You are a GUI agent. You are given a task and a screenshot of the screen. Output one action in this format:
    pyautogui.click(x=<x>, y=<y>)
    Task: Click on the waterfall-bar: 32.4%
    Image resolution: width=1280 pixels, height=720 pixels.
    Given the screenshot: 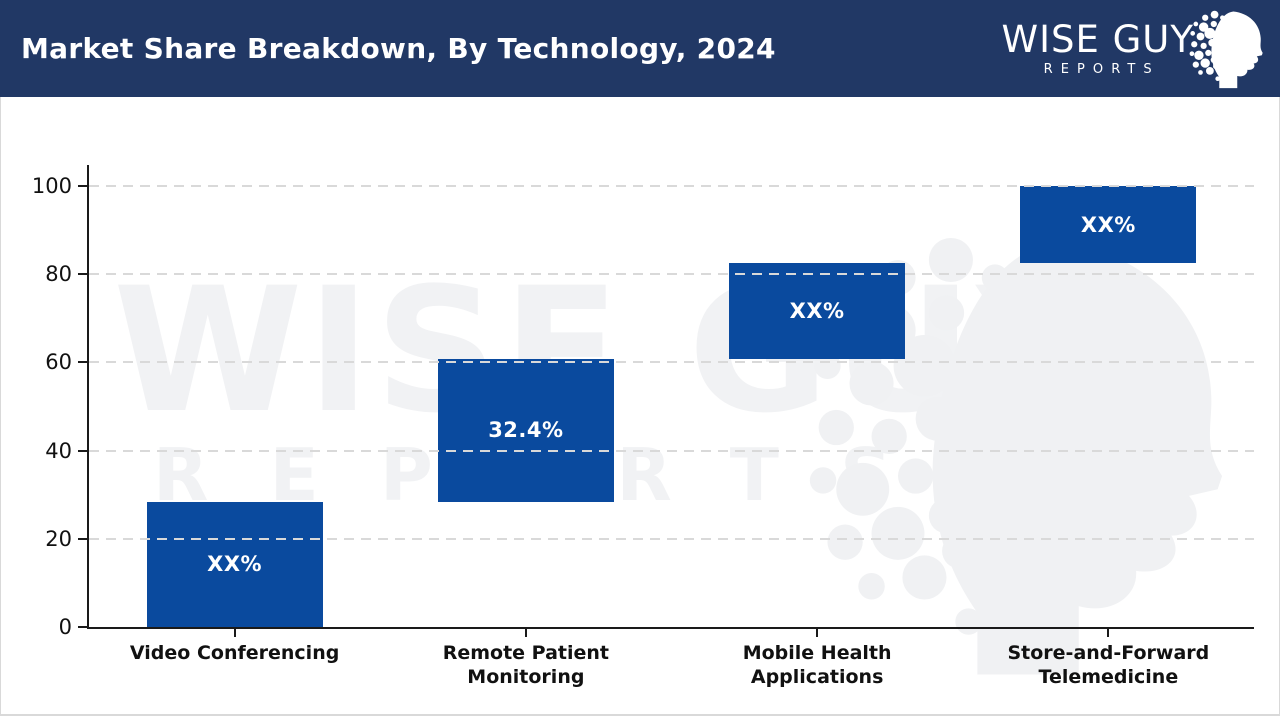 What is the action you would take?
    pyautogui.click(x=525, y=430)
    